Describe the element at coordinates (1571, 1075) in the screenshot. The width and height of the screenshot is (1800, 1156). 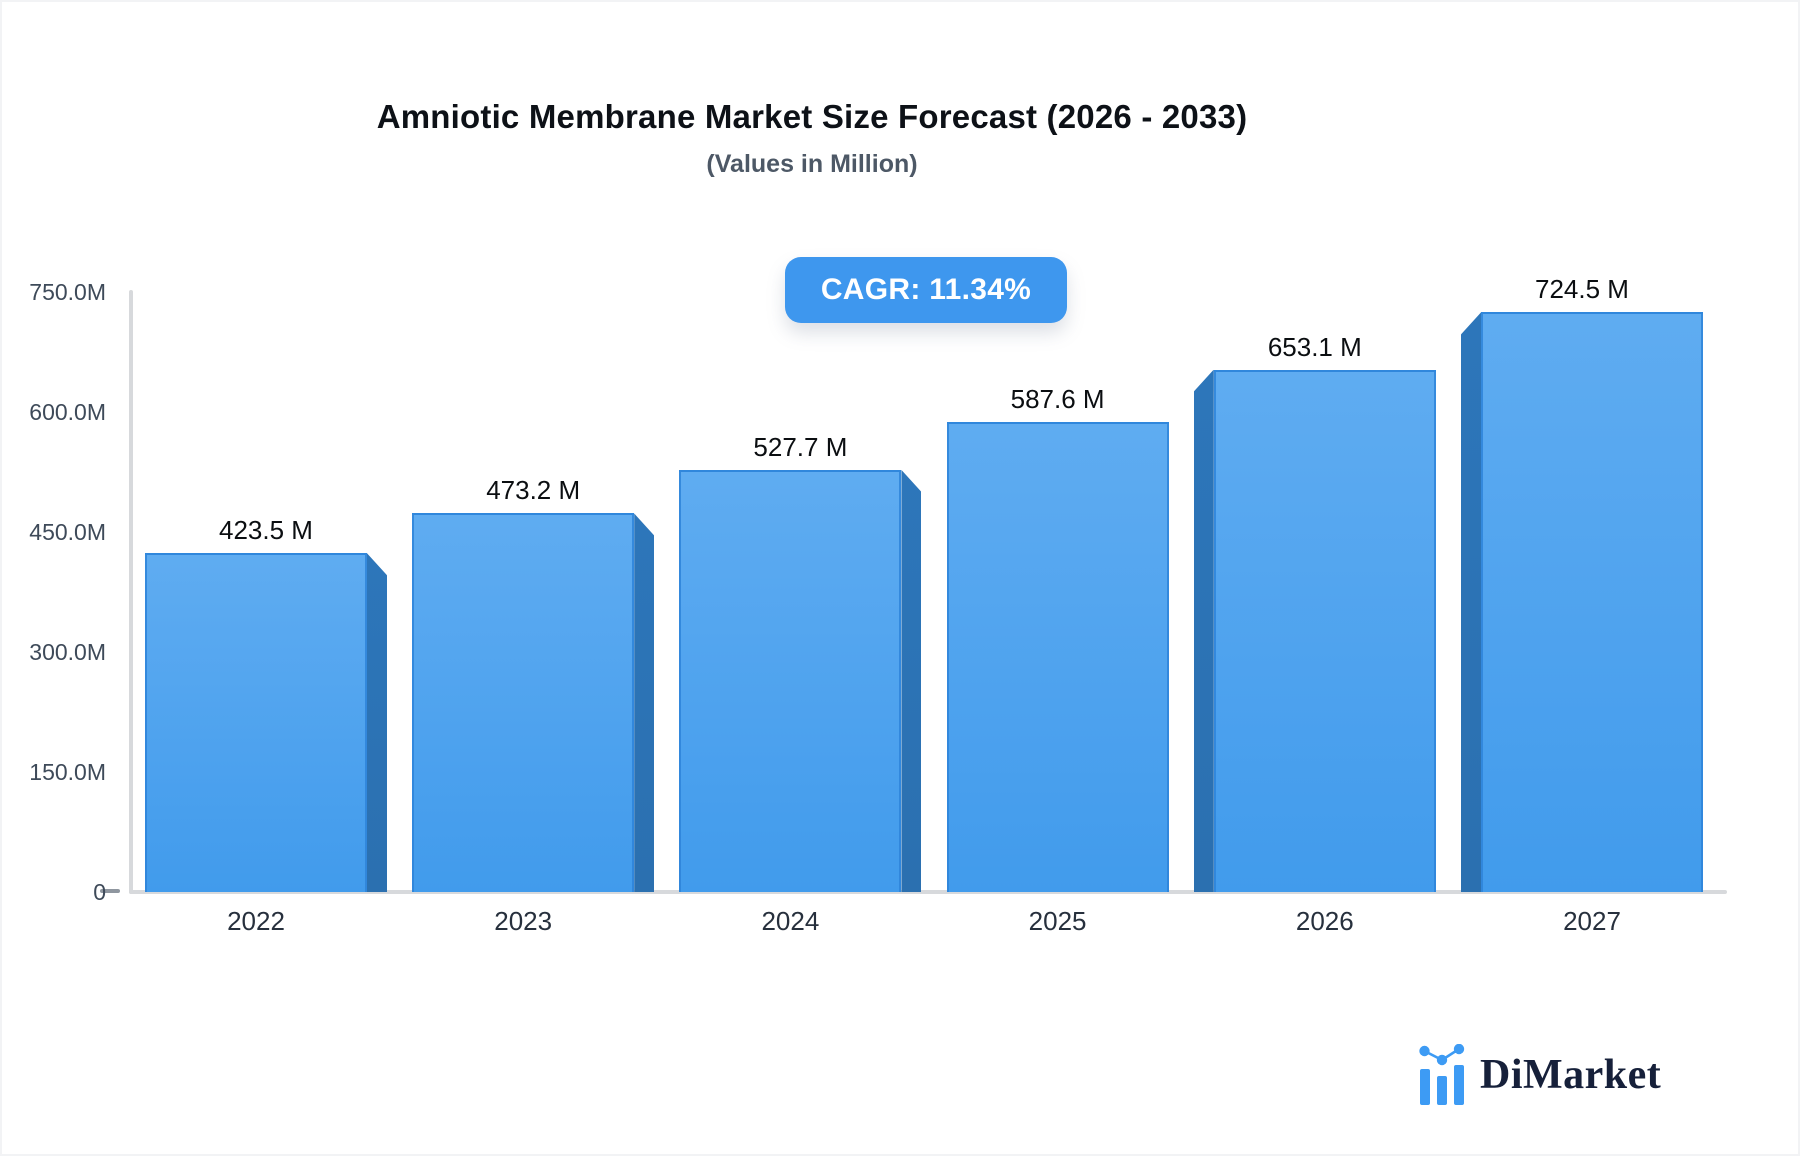
I see `brand-name: DiMarket` at that location.